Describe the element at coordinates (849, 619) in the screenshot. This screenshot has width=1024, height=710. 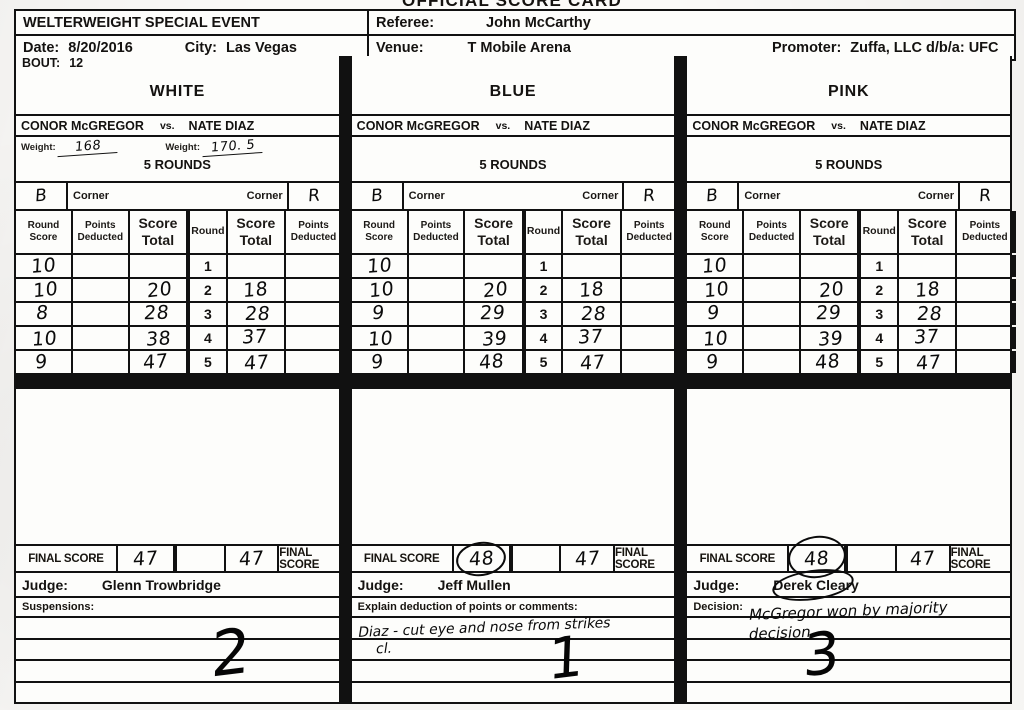
I see `notes-line-1: McGregor won by majority` at that location.